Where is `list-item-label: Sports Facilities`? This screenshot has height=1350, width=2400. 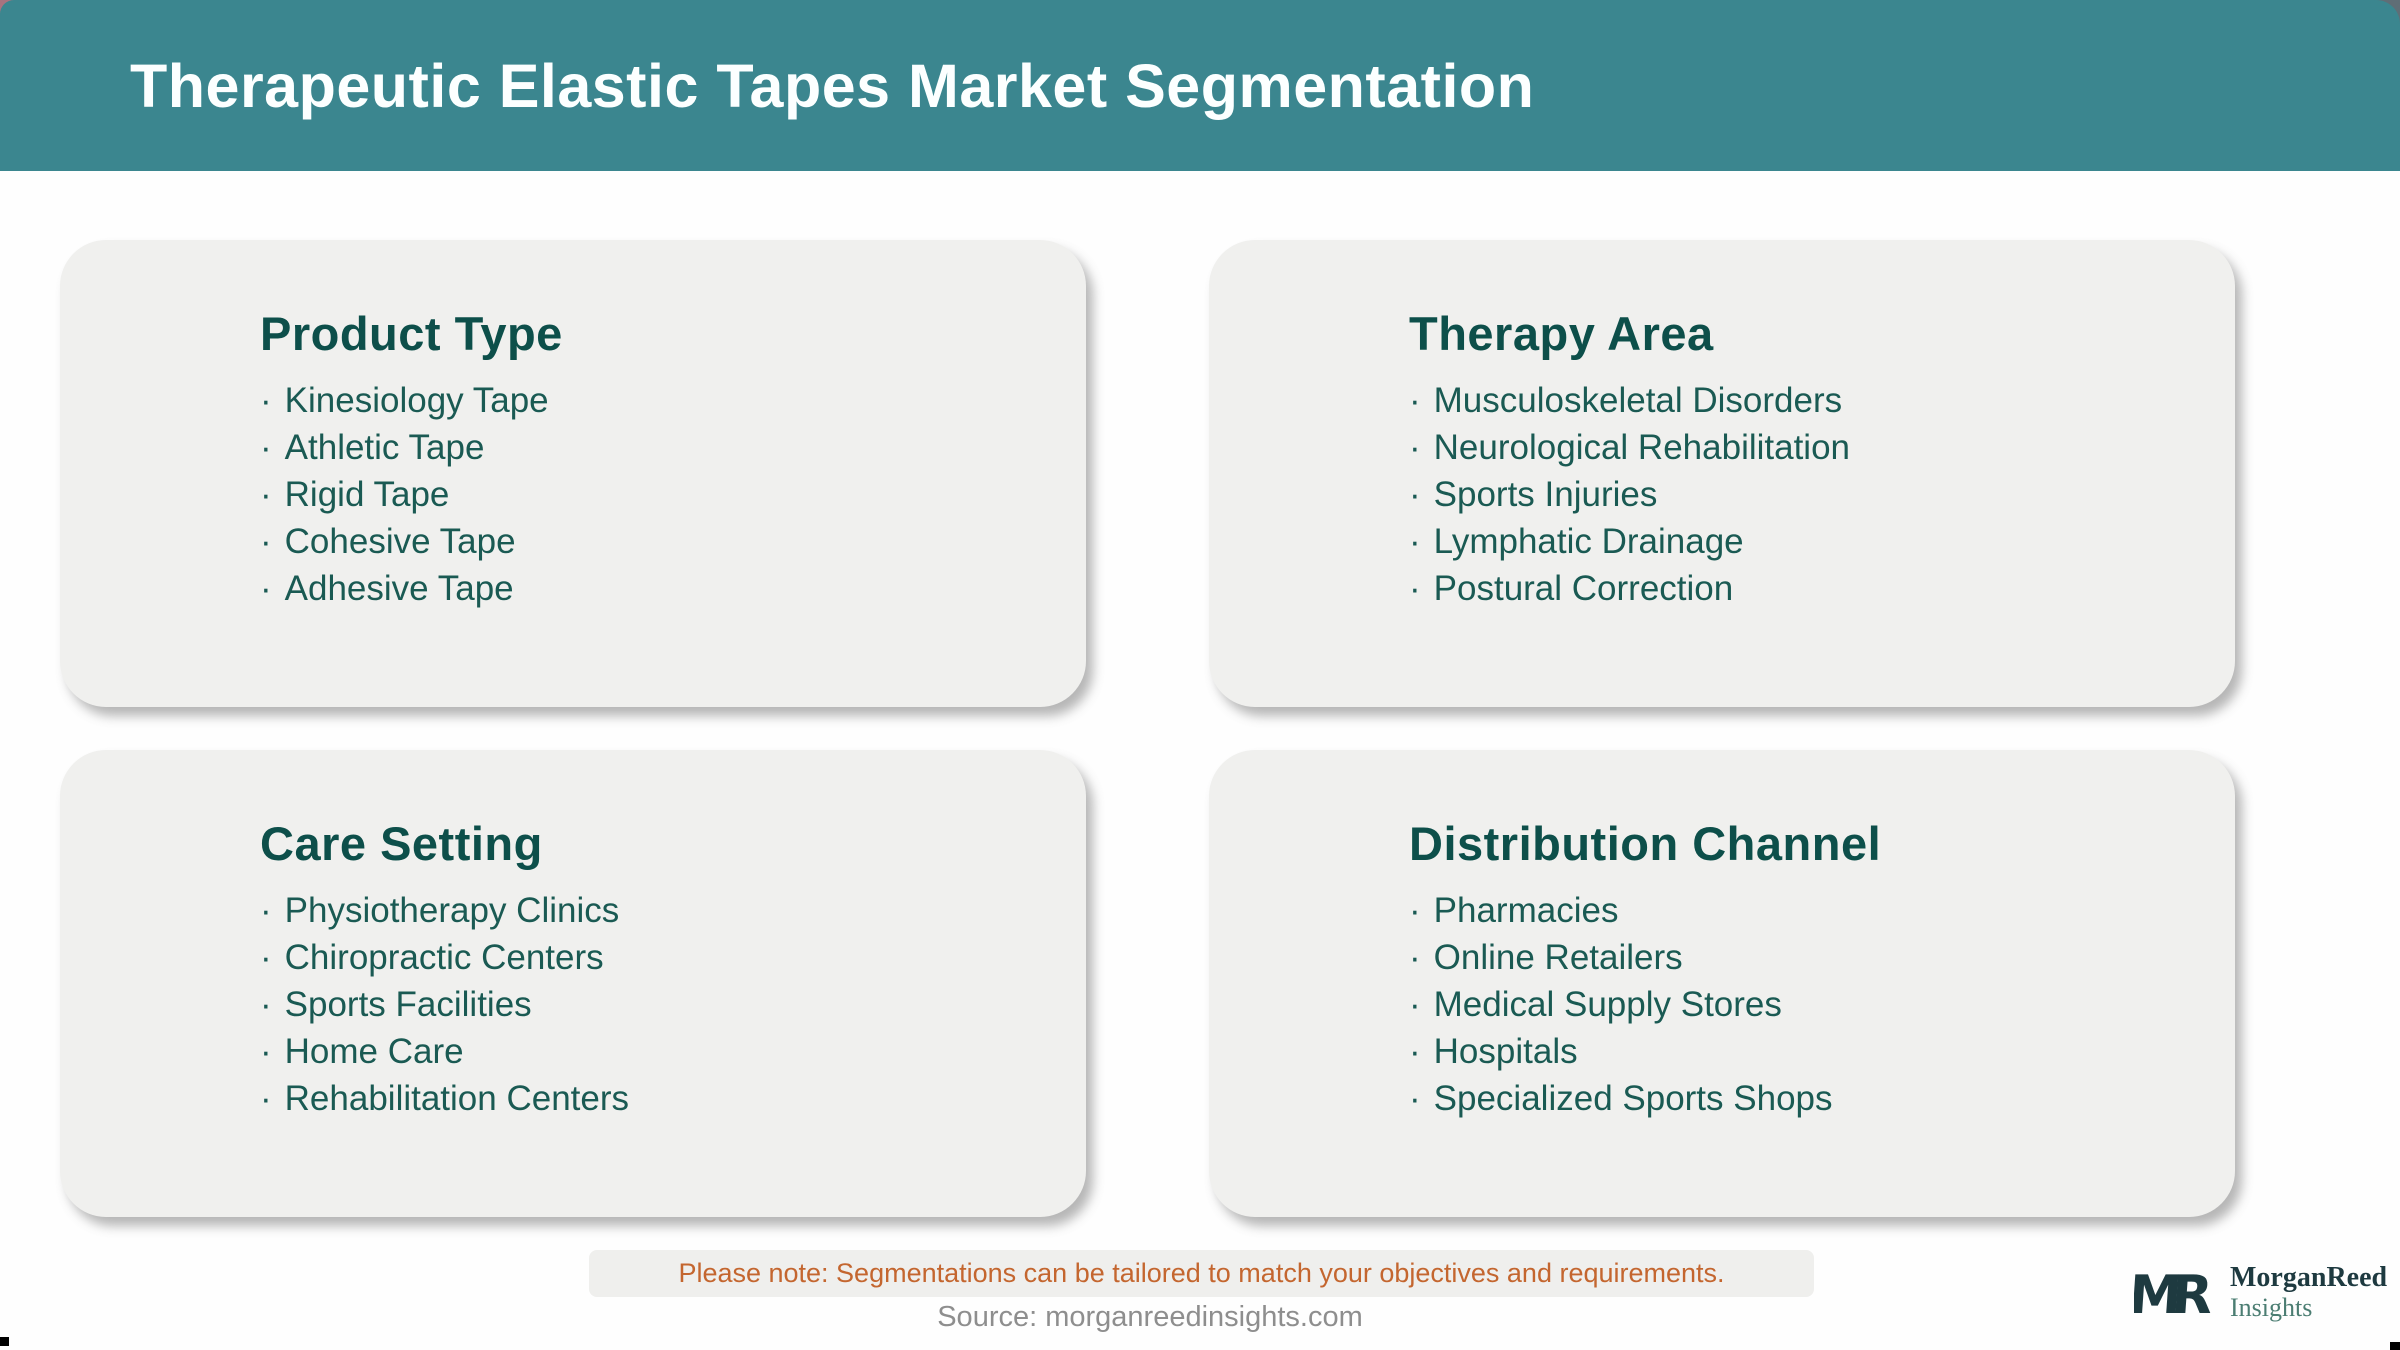 list-item-label: Sports Facilities is located at coordinates (408, 1004).